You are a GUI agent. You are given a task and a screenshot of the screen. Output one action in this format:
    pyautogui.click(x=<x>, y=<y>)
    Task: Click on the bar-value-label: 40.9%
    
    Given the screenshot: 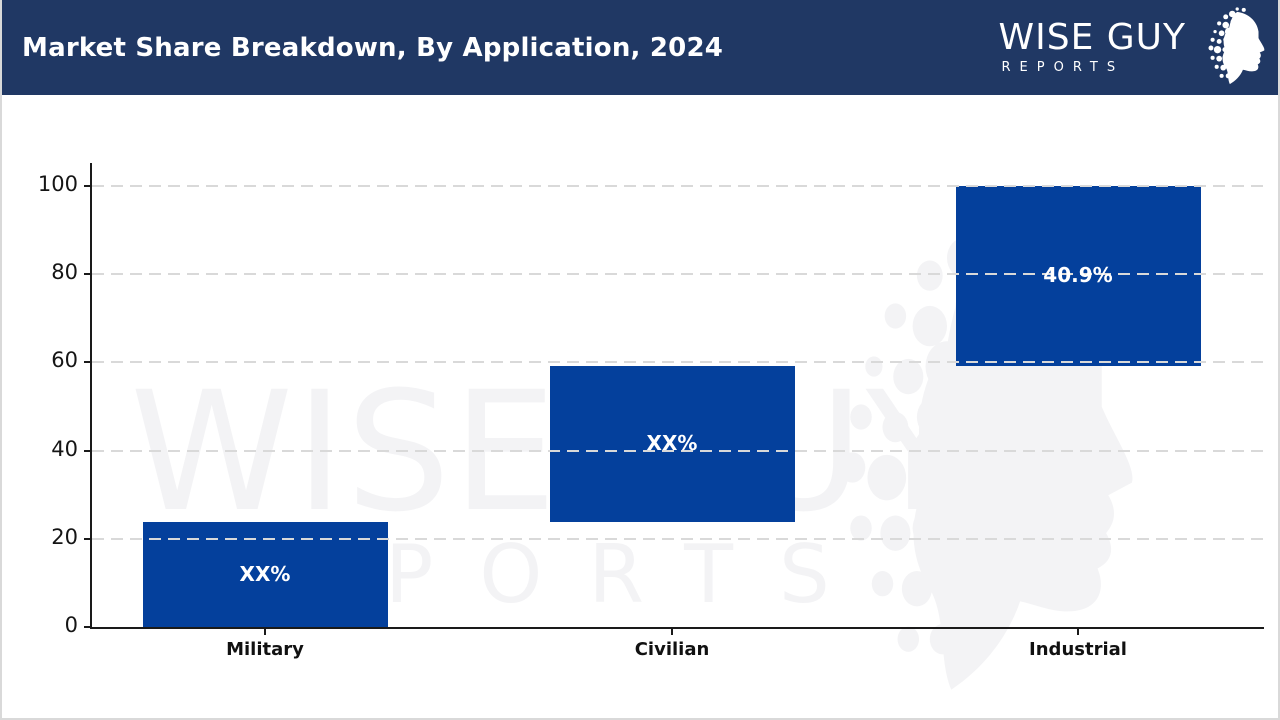 What is the action you would take?
    pyautogui.click(x=1078, y=275)
    